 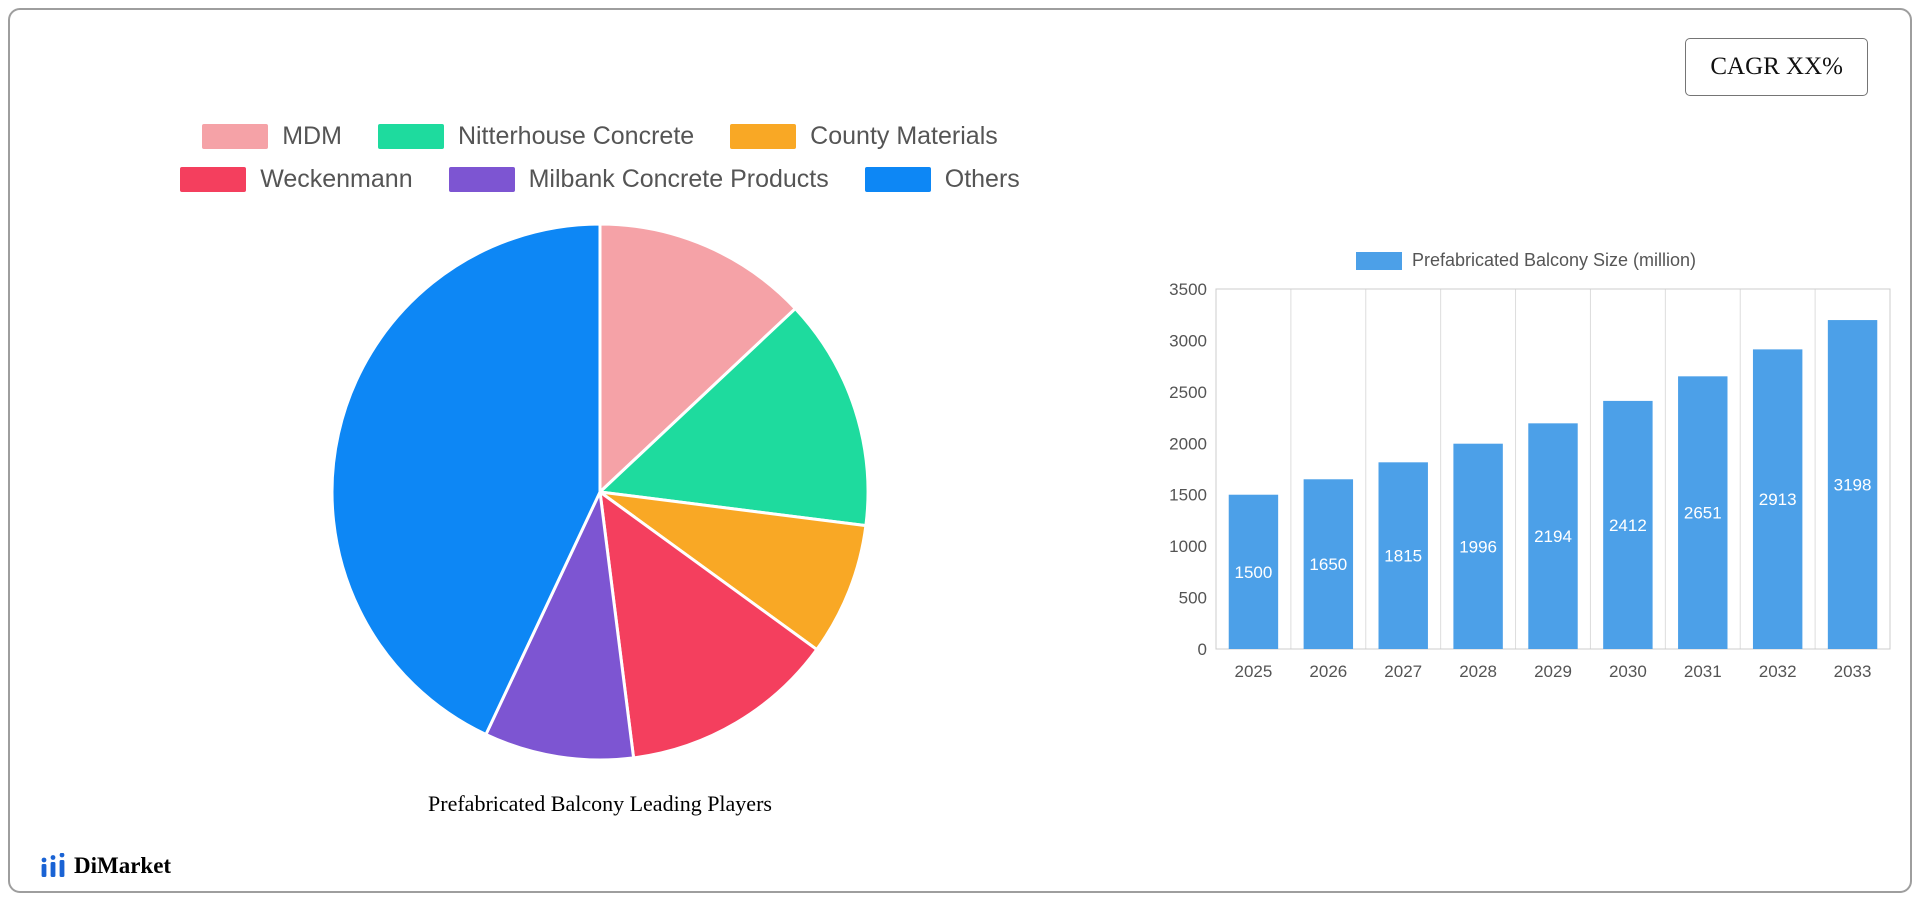 I want to click on bar-2029, so click(x=1553, y=536).